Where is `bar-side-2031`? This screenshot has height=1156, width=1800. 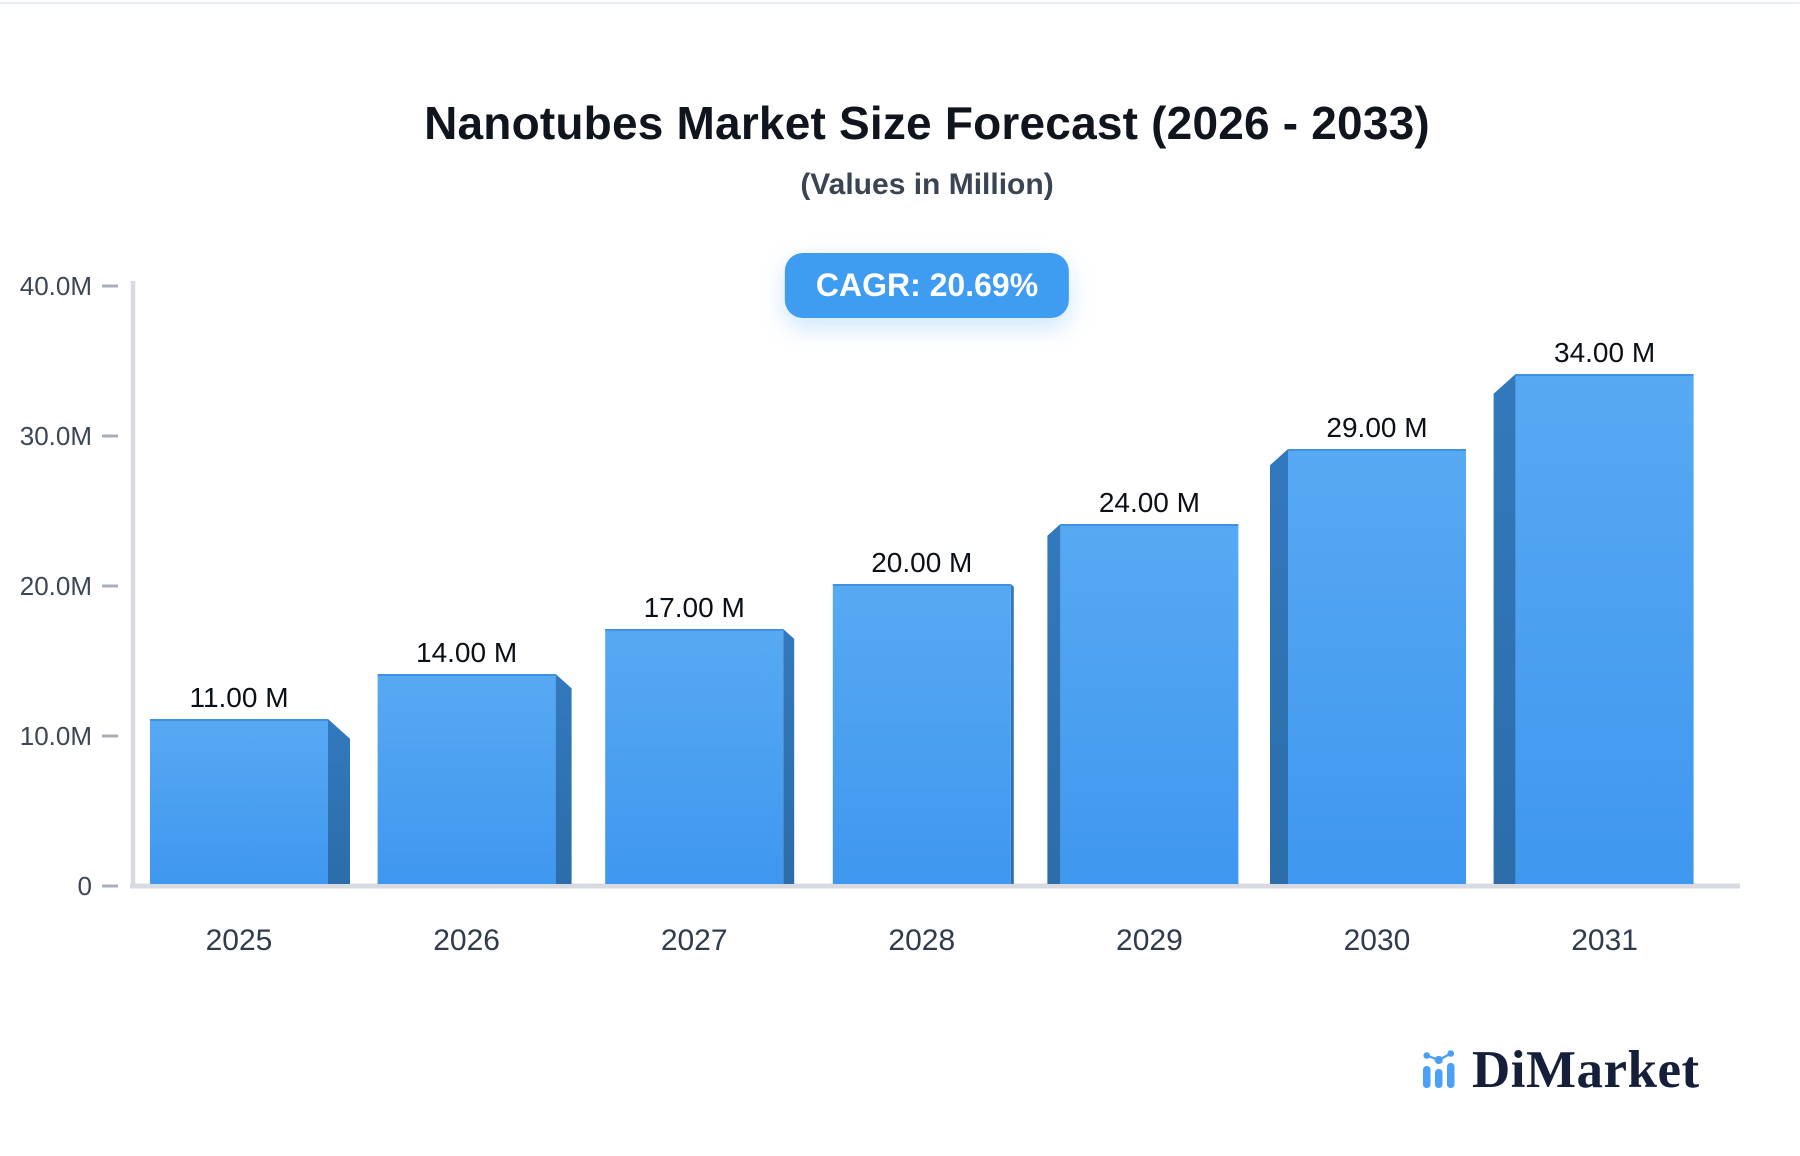 bar-side-2031 is located at coordinates (1504, 629).